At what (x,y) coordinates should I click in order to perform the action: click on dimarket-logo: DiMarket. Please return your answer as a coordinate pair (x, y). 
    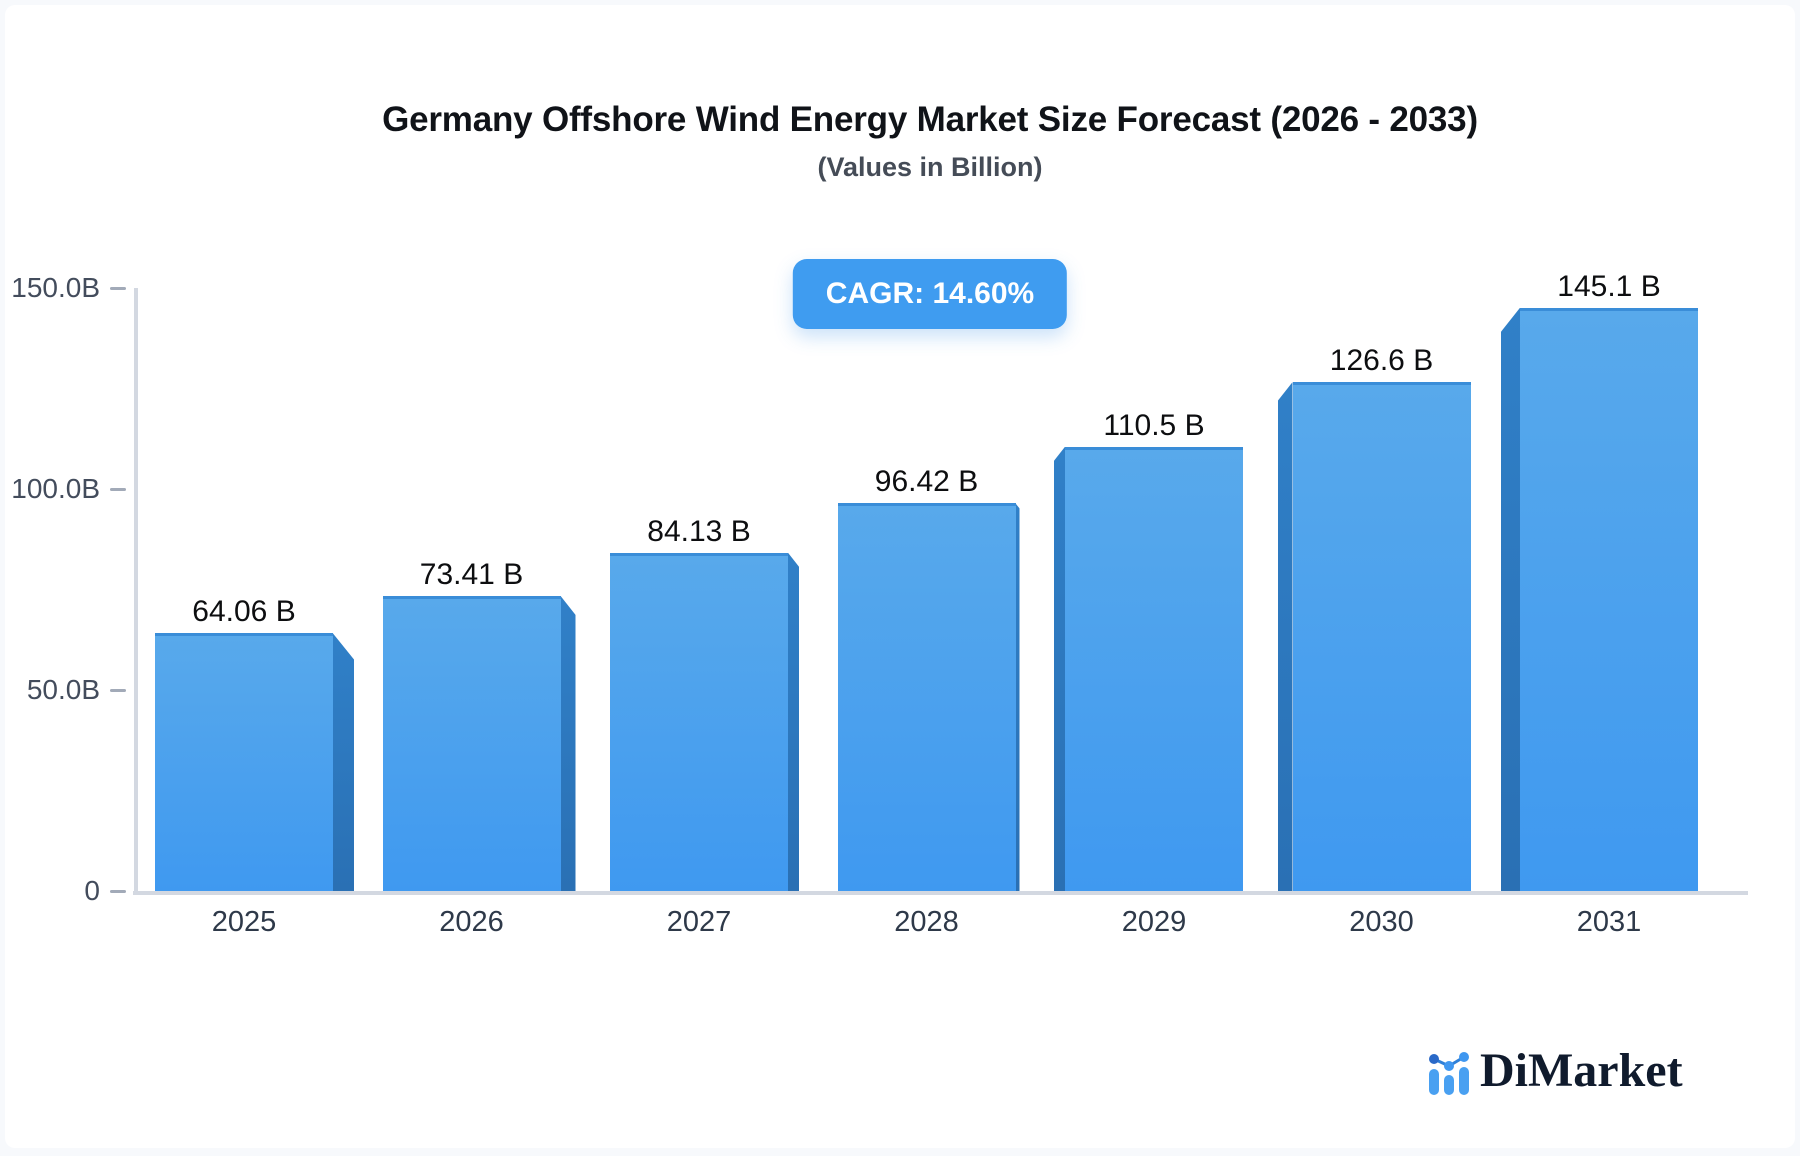
    Looking at the image, I should click on (1555, 1071).